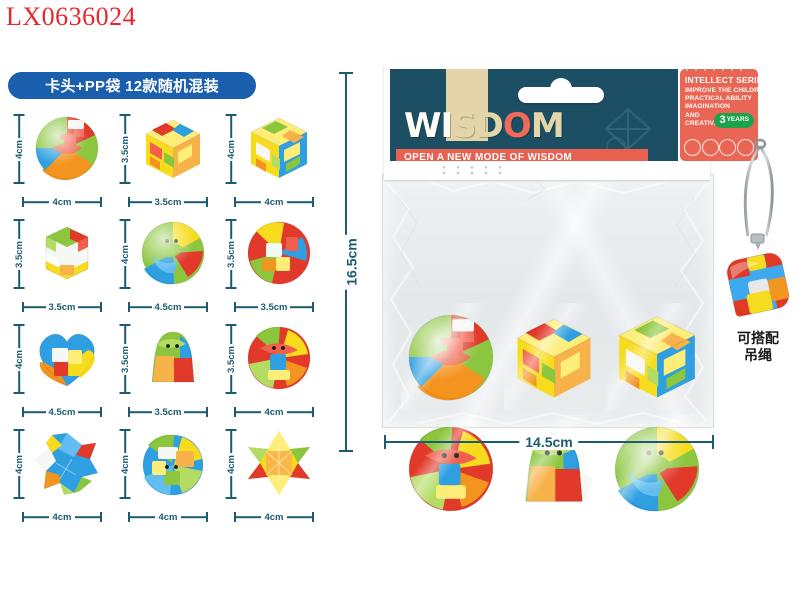 This screenshot has width=800, height=600. What do you see at coordinates (67, 253) in the screenshot?
I see `puzzle-barrel-white` at bounding box center [67, 253].